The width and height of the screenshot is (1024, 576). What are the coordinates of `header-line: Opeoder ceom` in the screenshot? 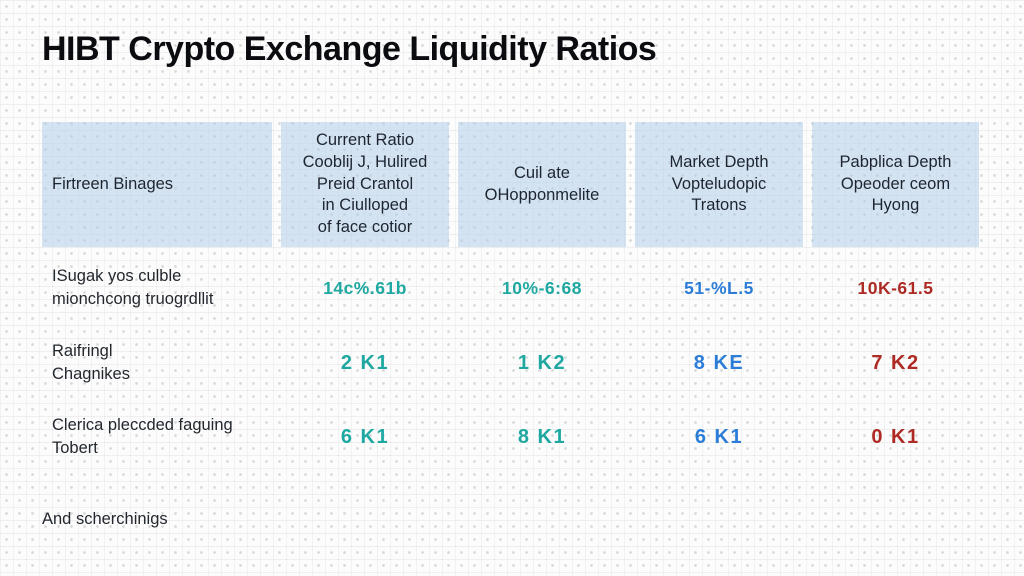 It's located at (895, 183).